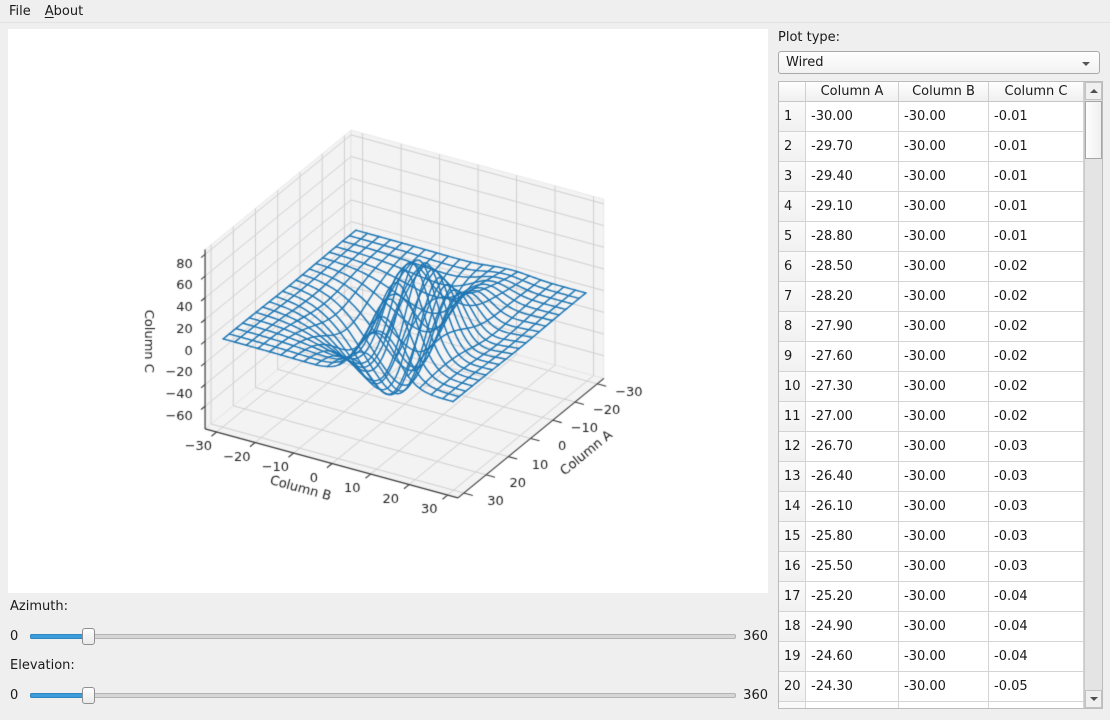  I want to click on elevation-slider-groove, so click(383, 695).